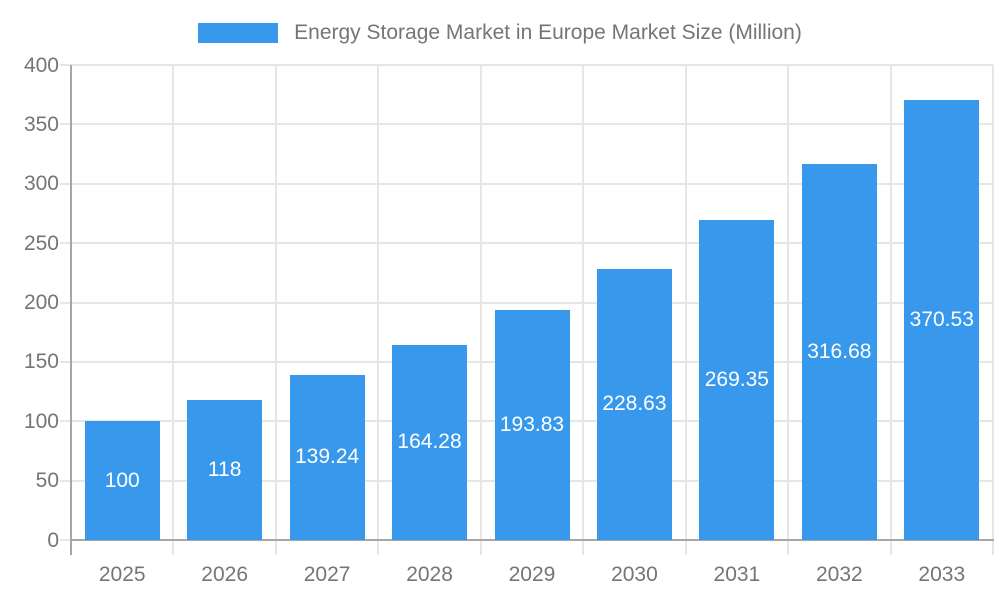  I want to click on y-axis-line, so click(71, 302).